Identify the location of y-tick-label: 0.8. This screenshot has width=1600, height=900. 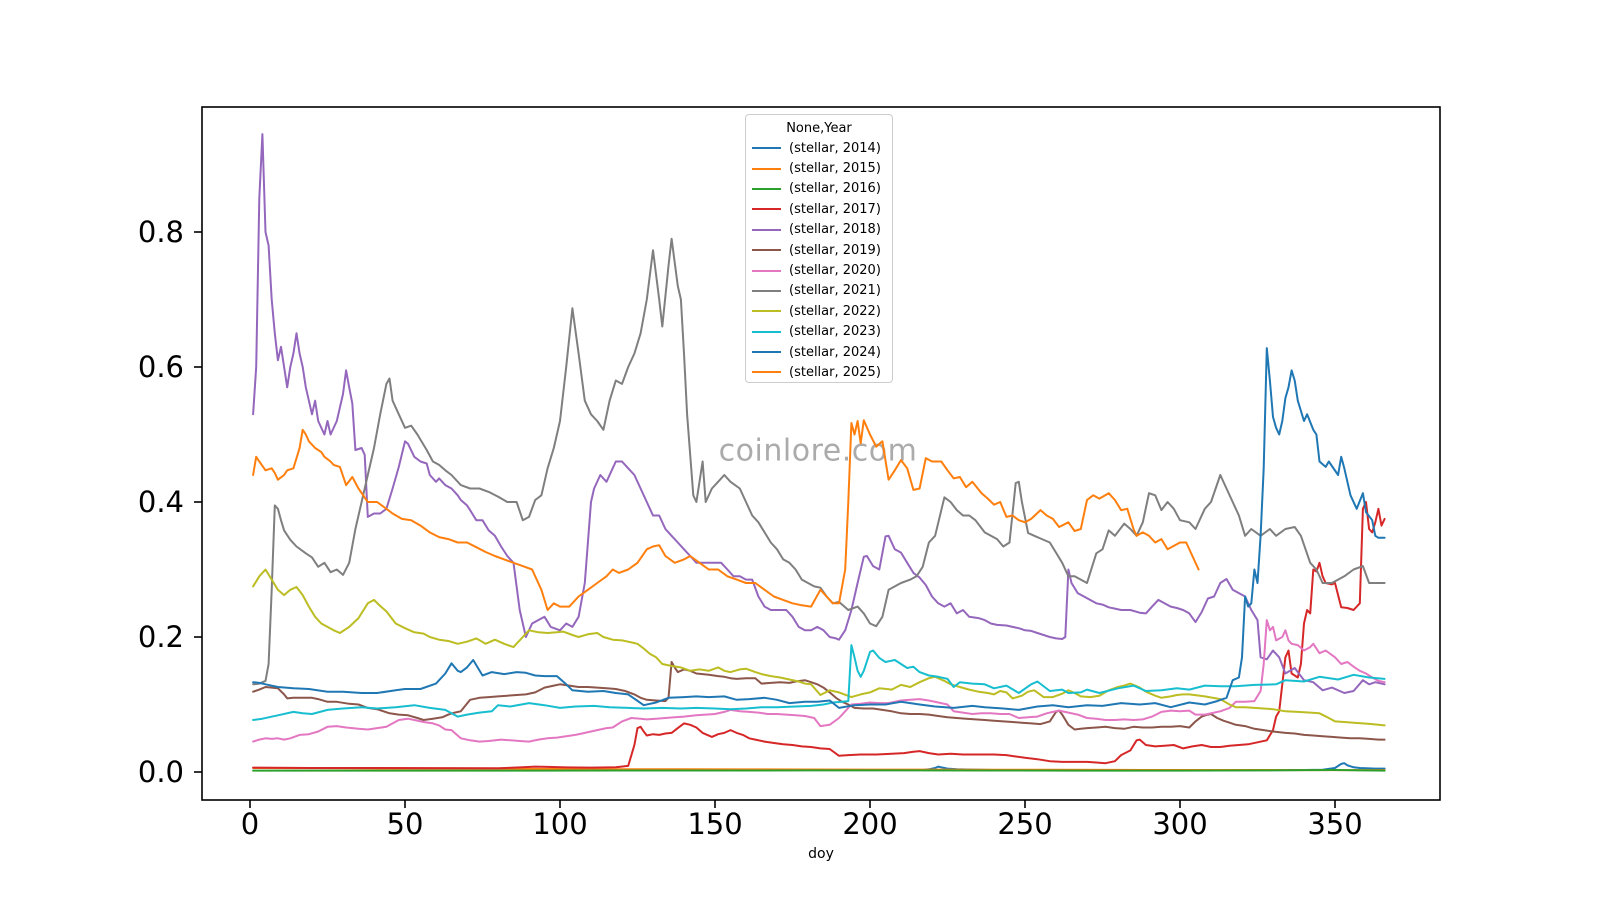
(161, 232).